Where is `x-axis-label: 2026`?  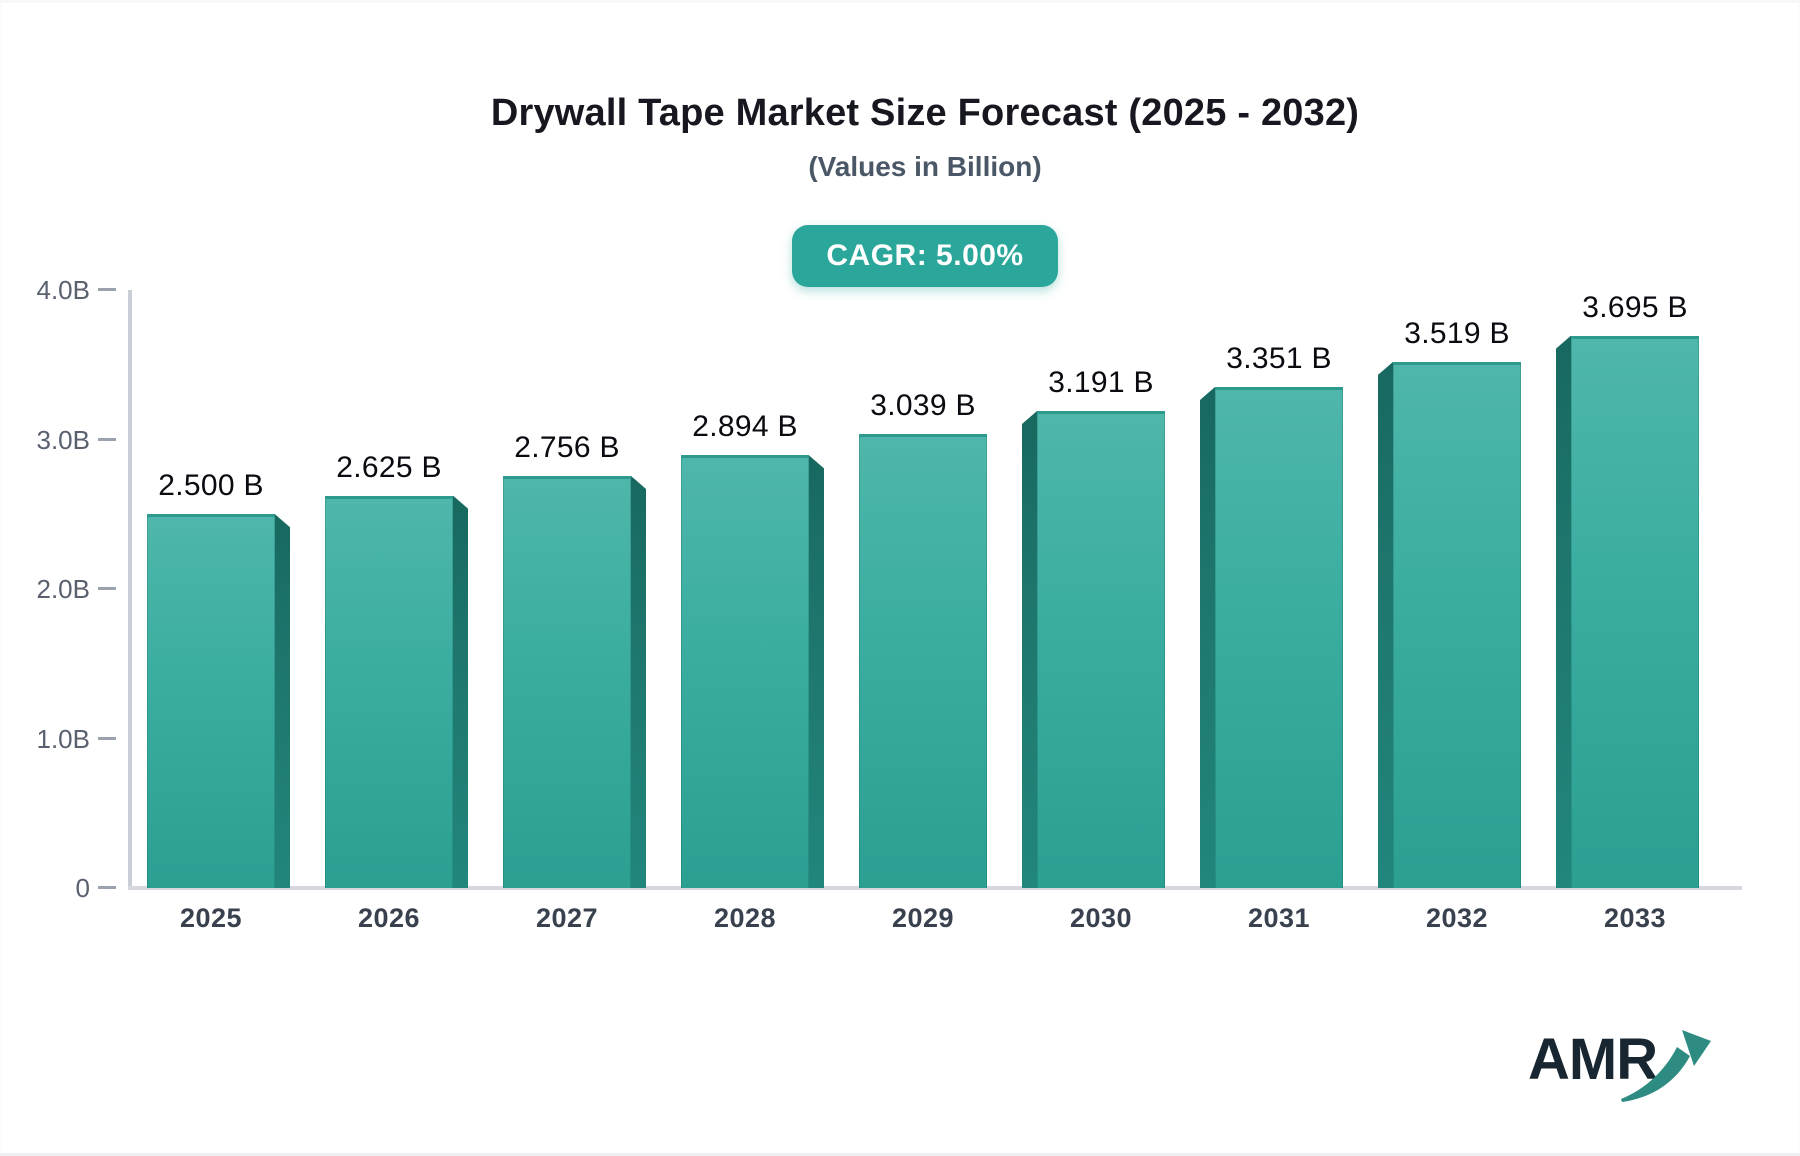
x-axis-label: 2026 is located at coordinates (389, 918).